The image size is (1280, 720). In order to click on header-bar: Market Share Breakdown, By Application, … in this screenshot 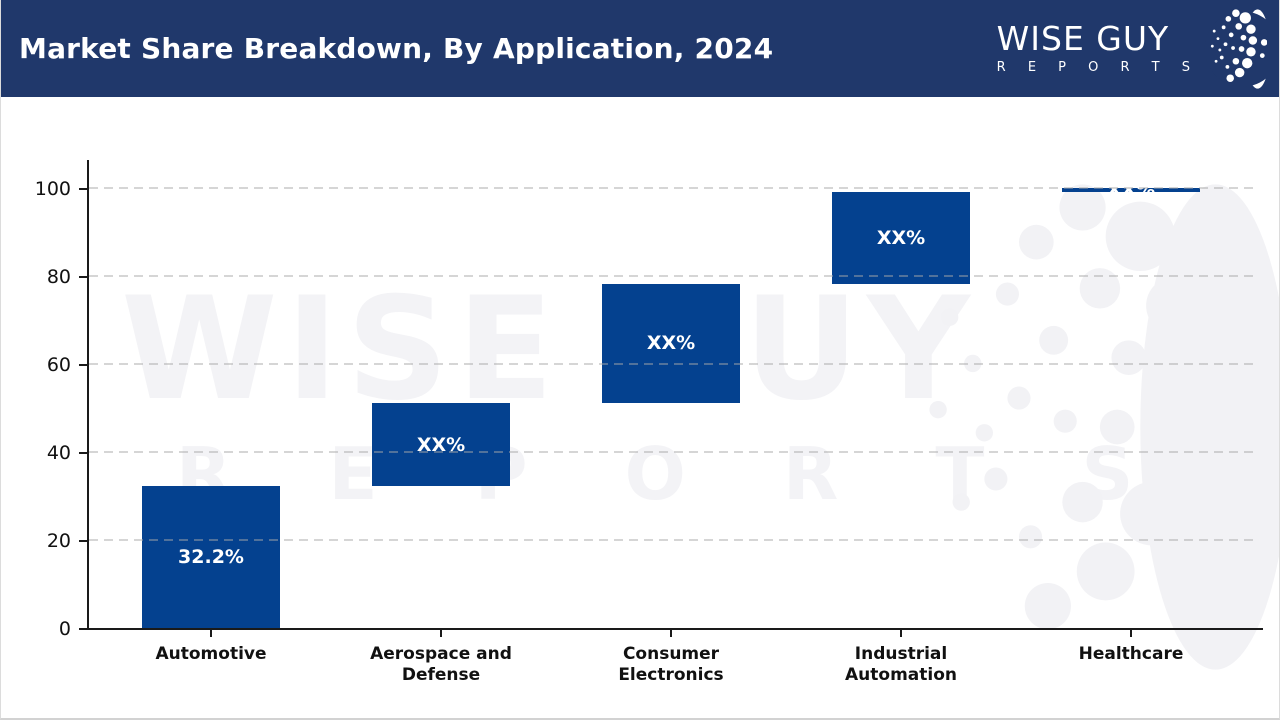, I will do `click(640, 48)`.